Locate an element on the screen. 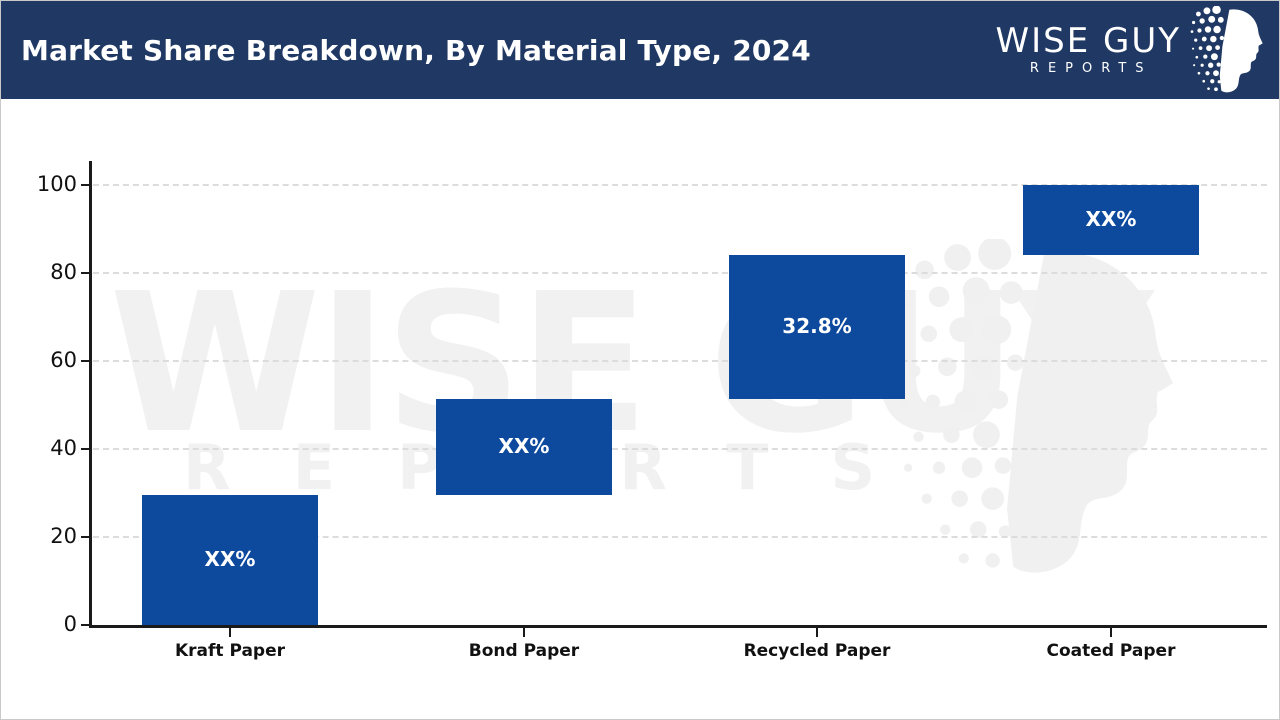 The width and height of the screenshot is (1280, 720). y-tick-label: 60 is located at coordinates (63, 360).